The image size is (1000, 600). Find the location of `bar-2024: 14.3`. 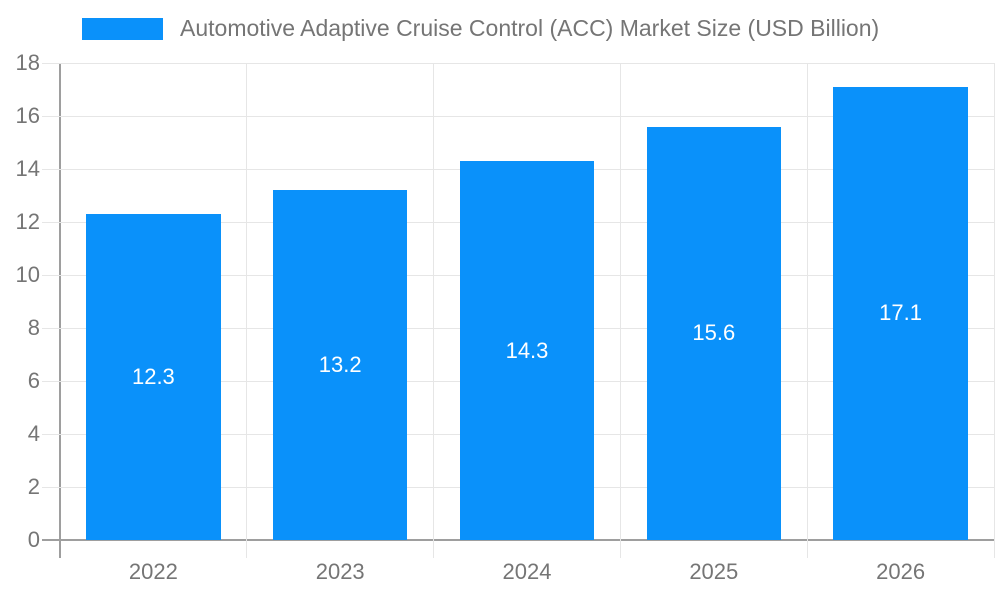

bar-2024: 14.3 is located at coordinates (527, 350).